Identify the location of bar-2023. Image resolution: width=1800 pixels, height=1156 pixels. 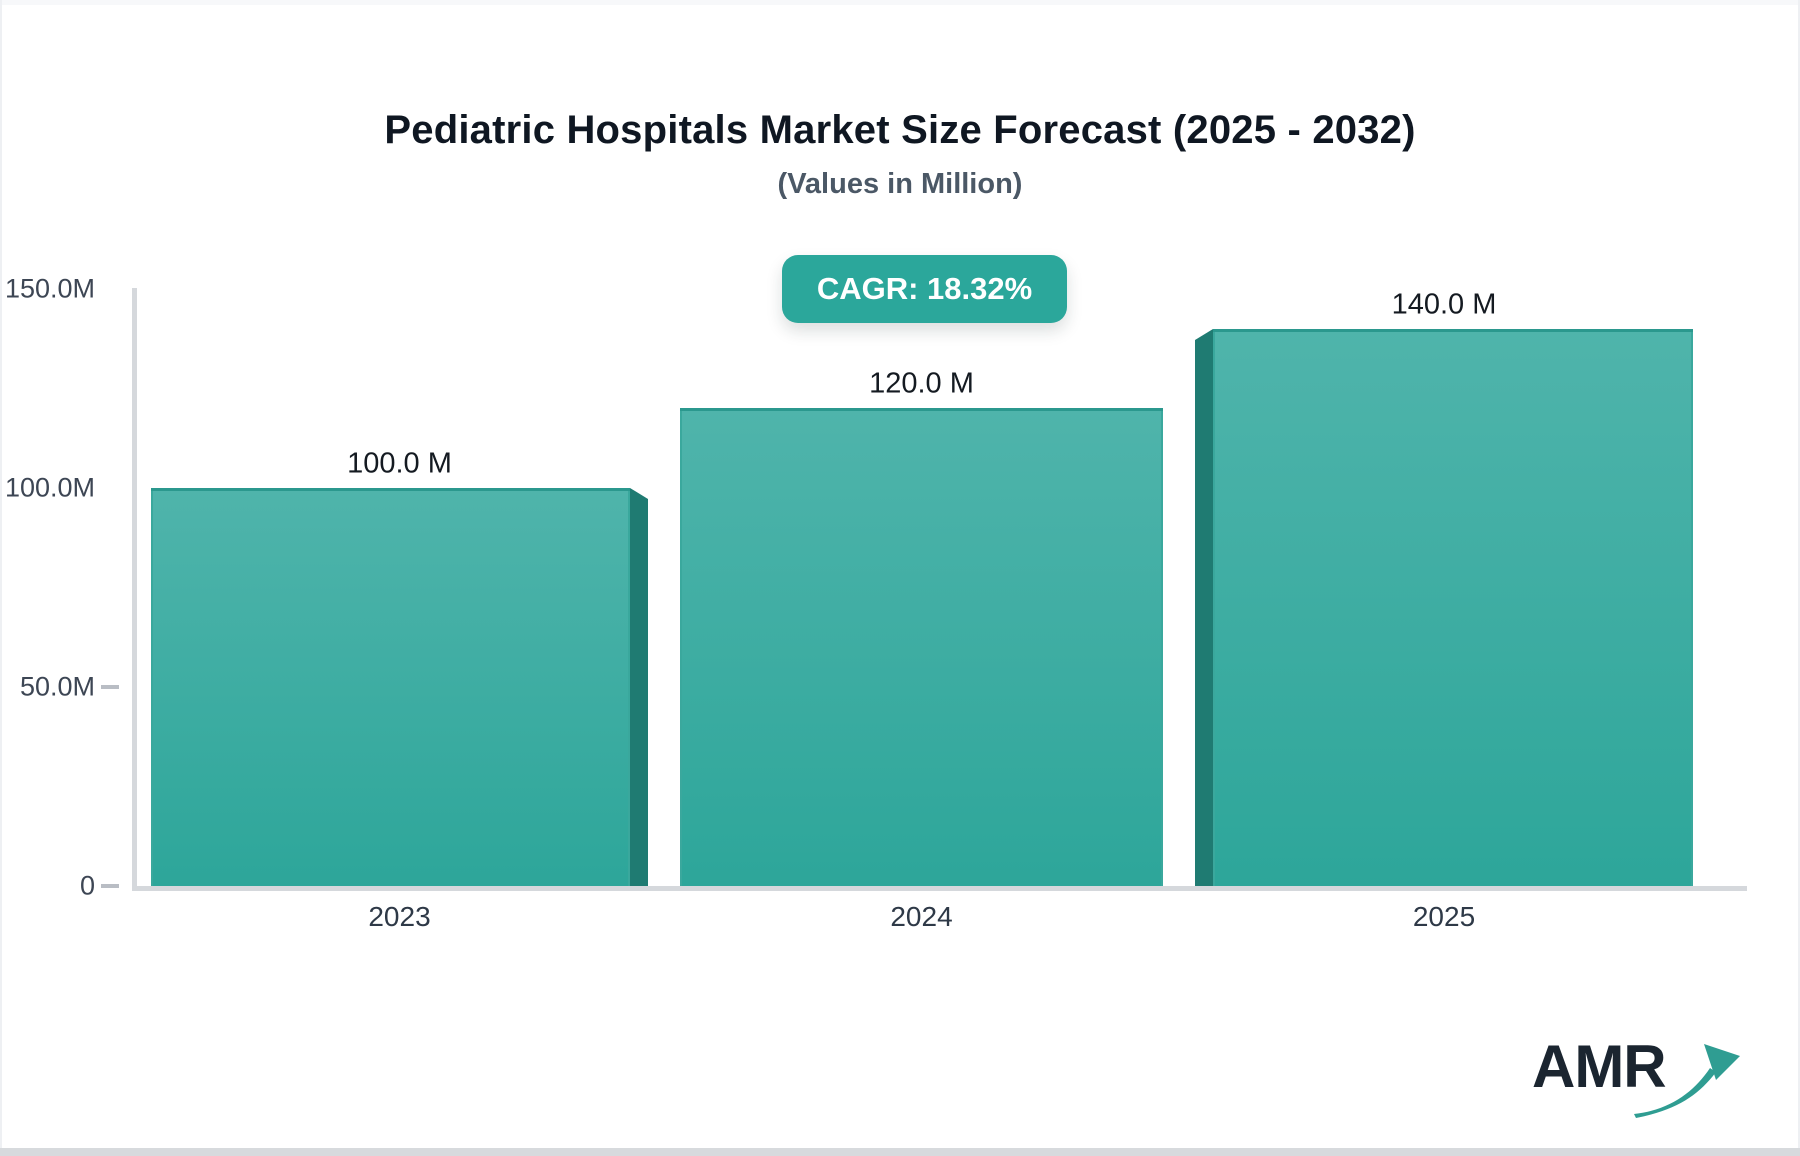
(390, 687).